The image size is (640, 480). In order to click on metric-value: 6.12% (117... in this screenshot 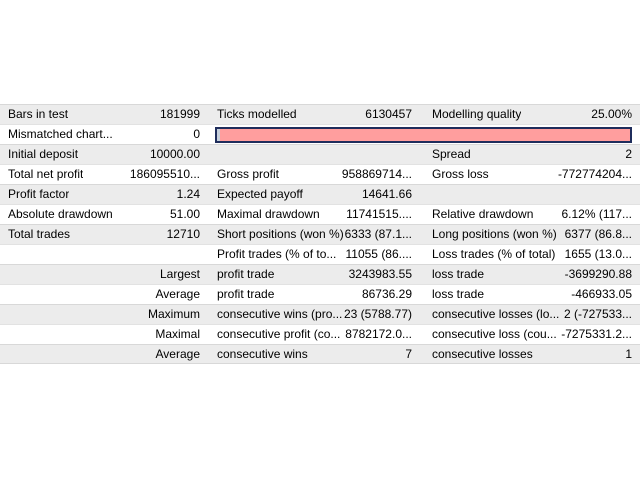, I will do `click(597, 214)`.